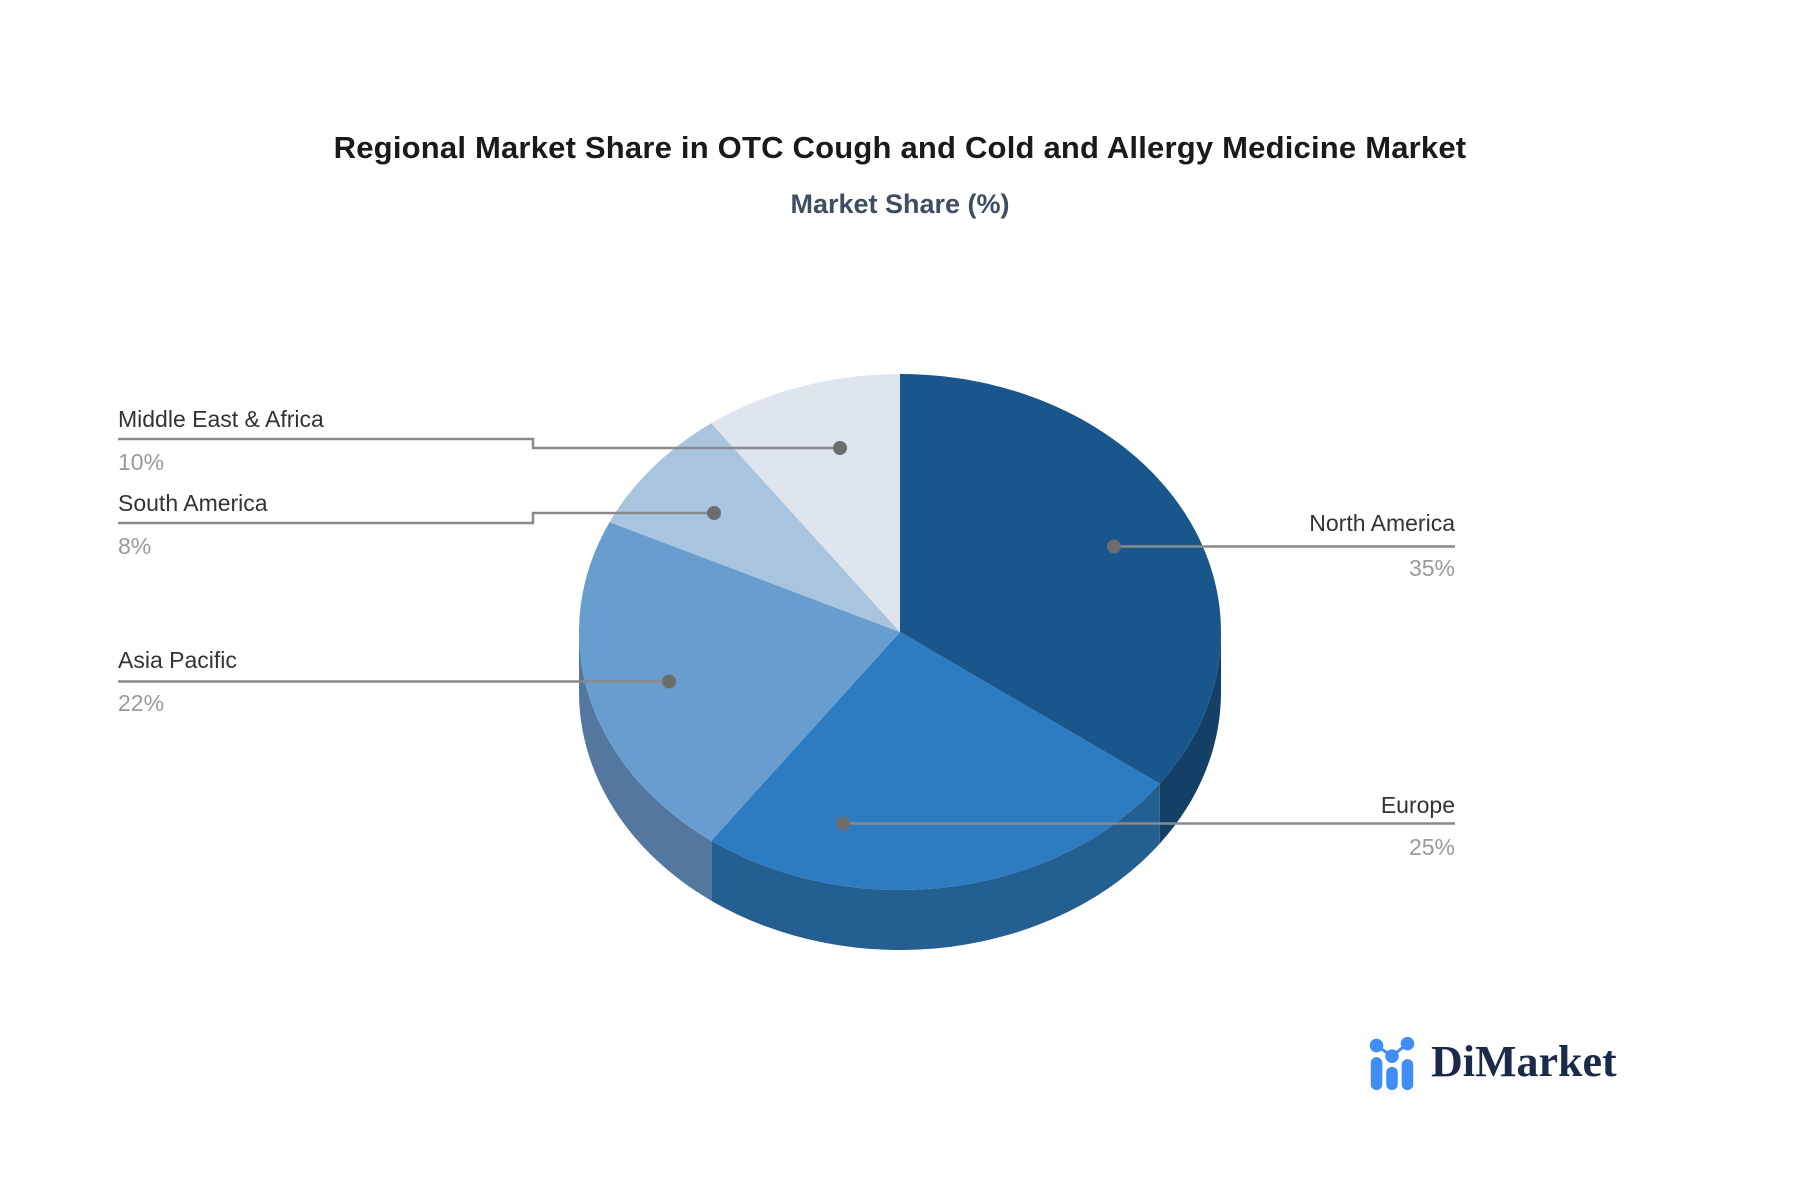 The height and width of the screenshot is (1196, 1800). Describe the element at coordinates (1431, 847) in the screenshot. I see `value-europe: 25%` at that location.